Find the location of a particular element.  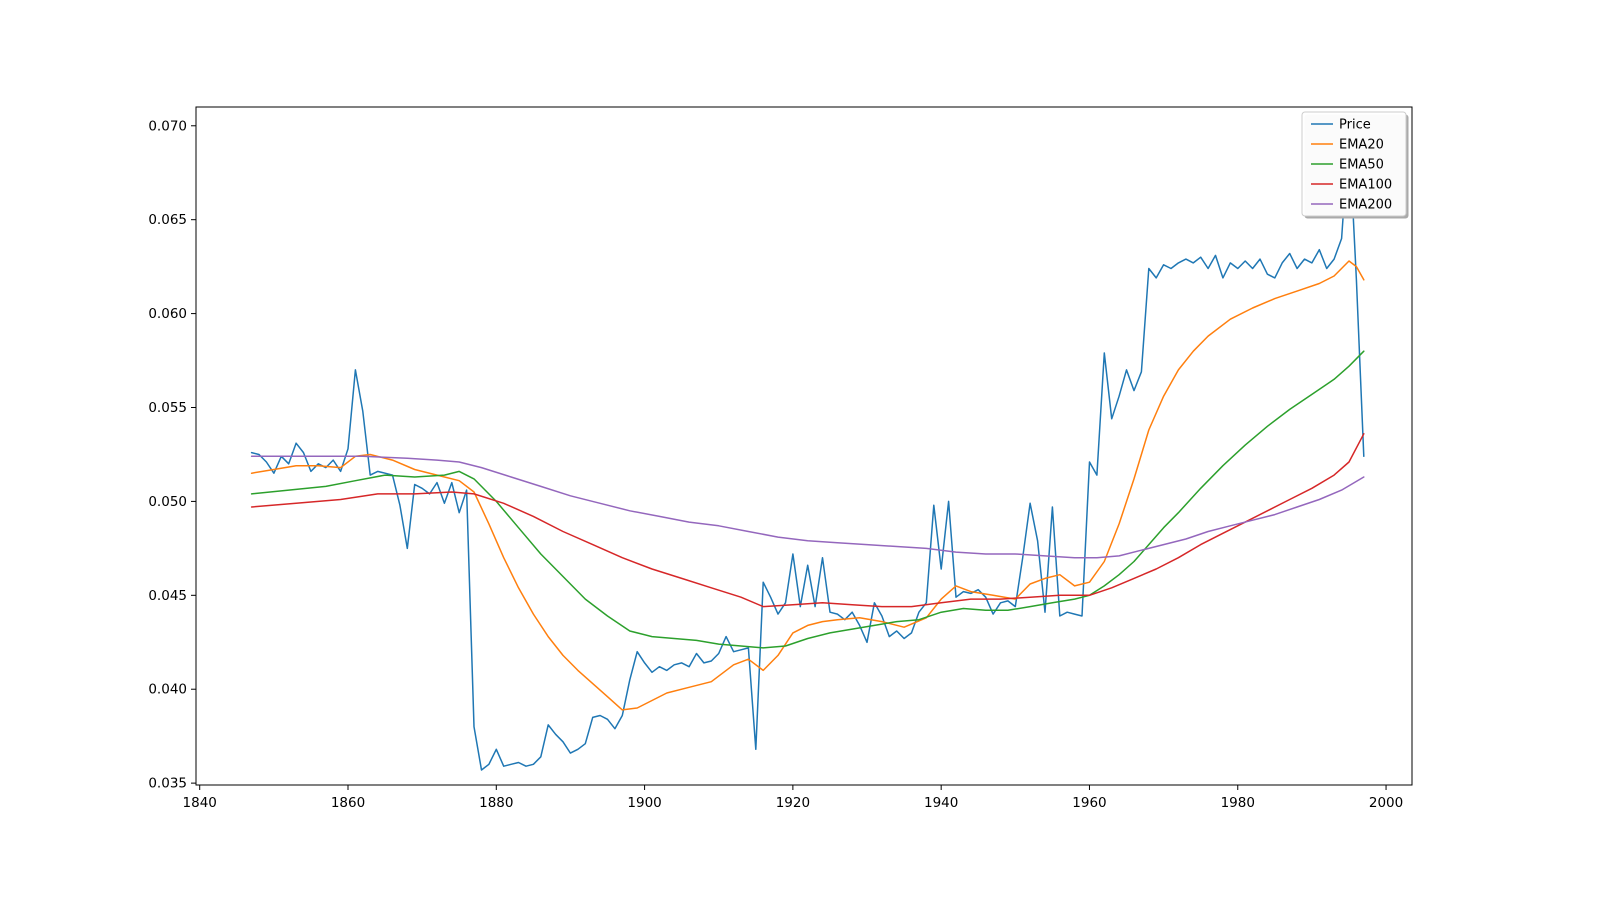

x-tick-label: 1880 is located at coordinates (496, 803).